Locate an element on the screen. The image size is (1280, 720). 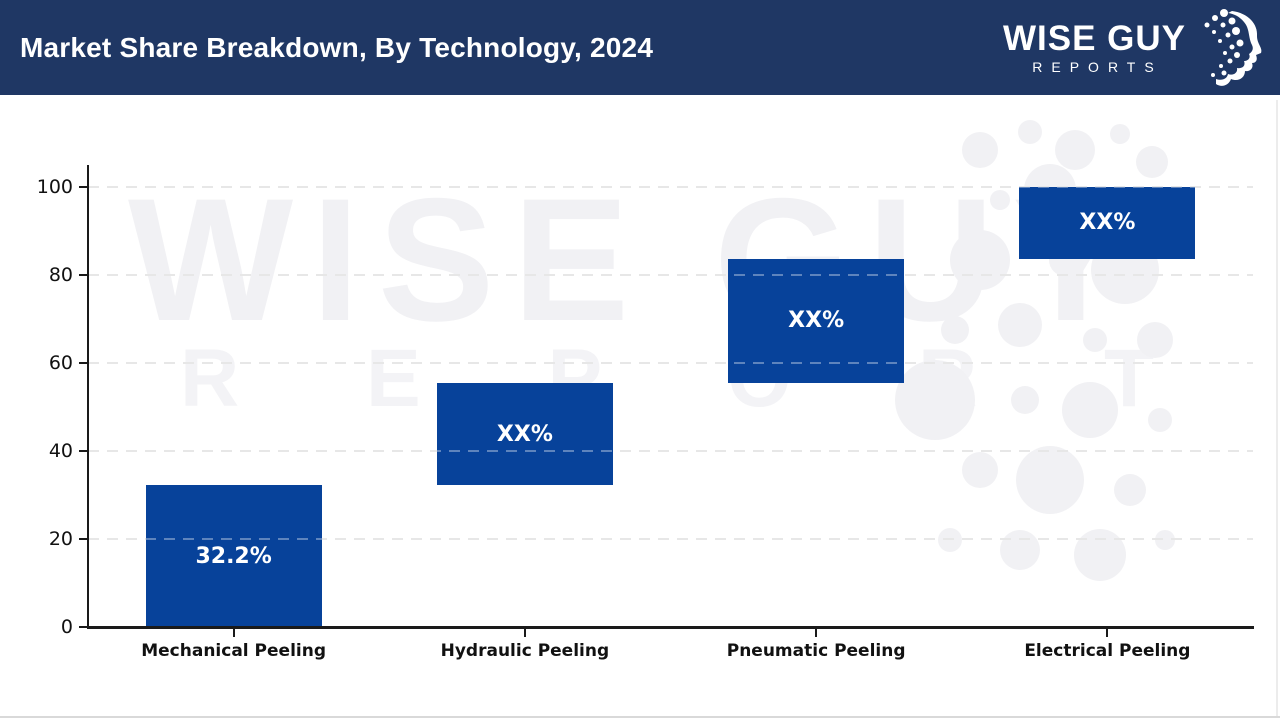
brand-logo-text: WISE GUY REPORTS is located at coordinates (1094, 46).